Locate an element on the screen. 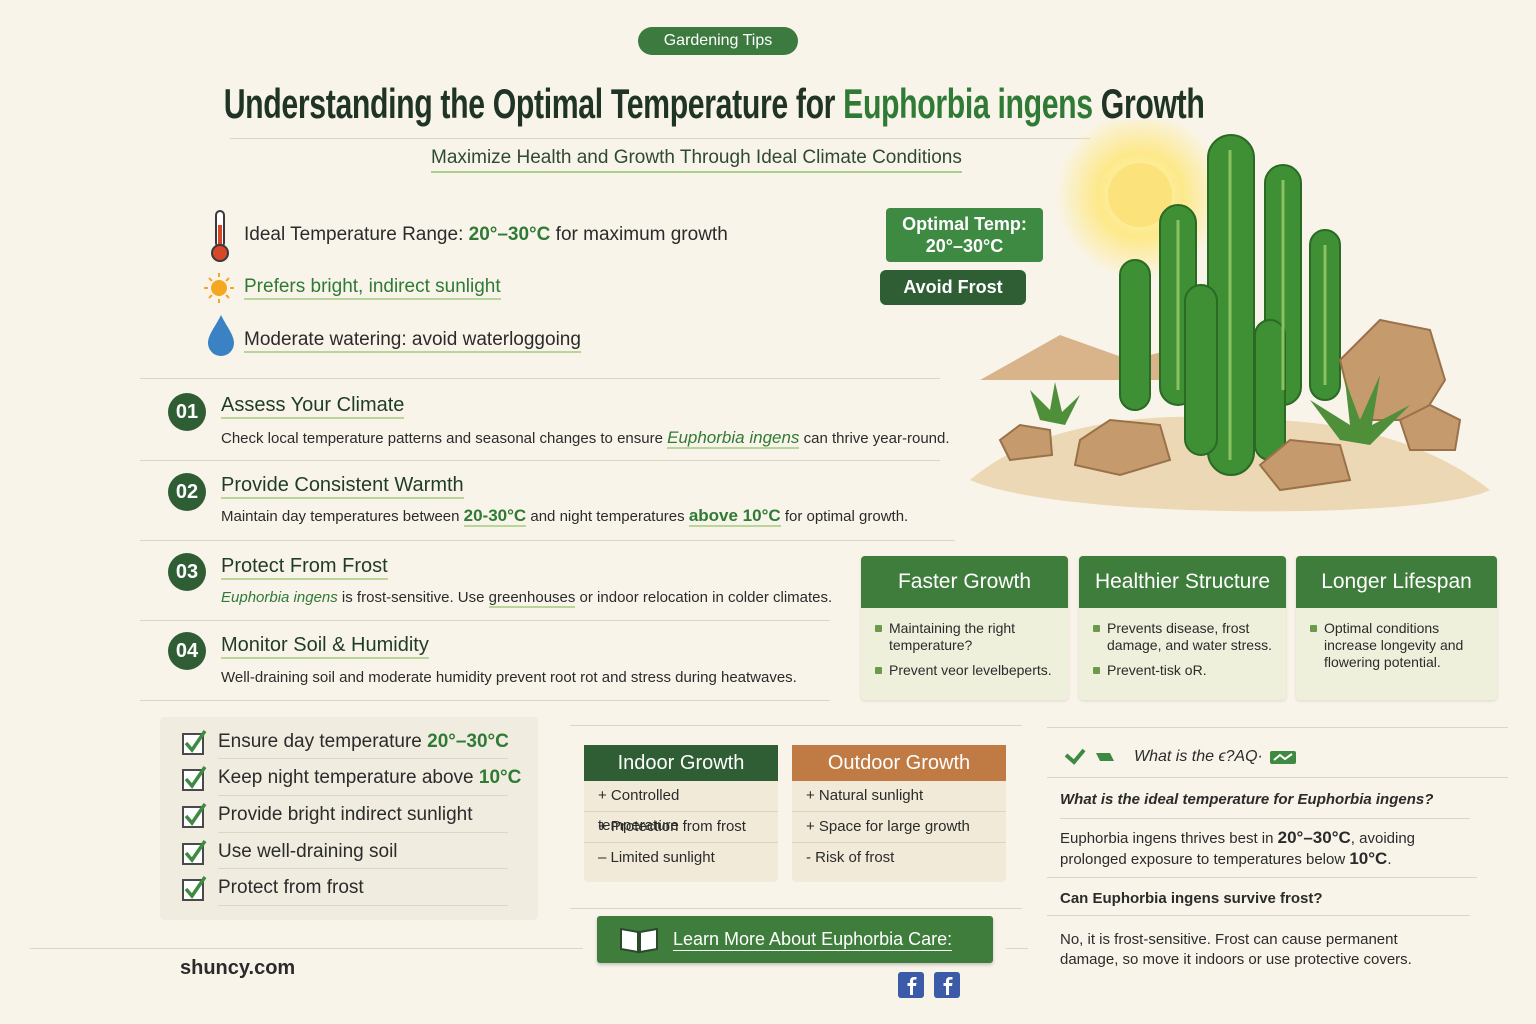 Image resolution: width=1536 pixels, height=1024 pixels. step-title: Assess Your Climate is located at coordinates (313, 406).